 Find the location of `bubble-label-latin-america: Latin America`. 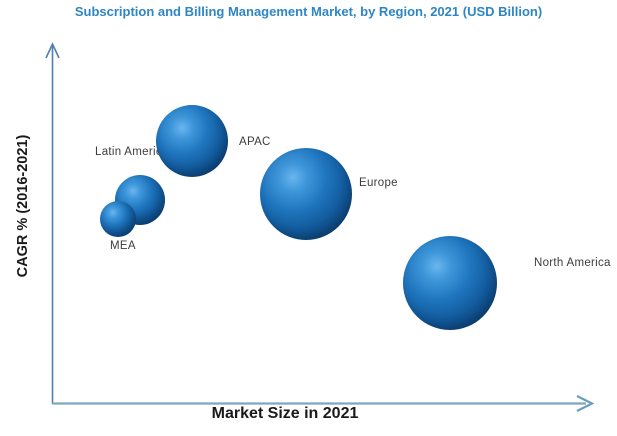

bubble-label-latin-america: Latin America is located at coordinates (132, 152).